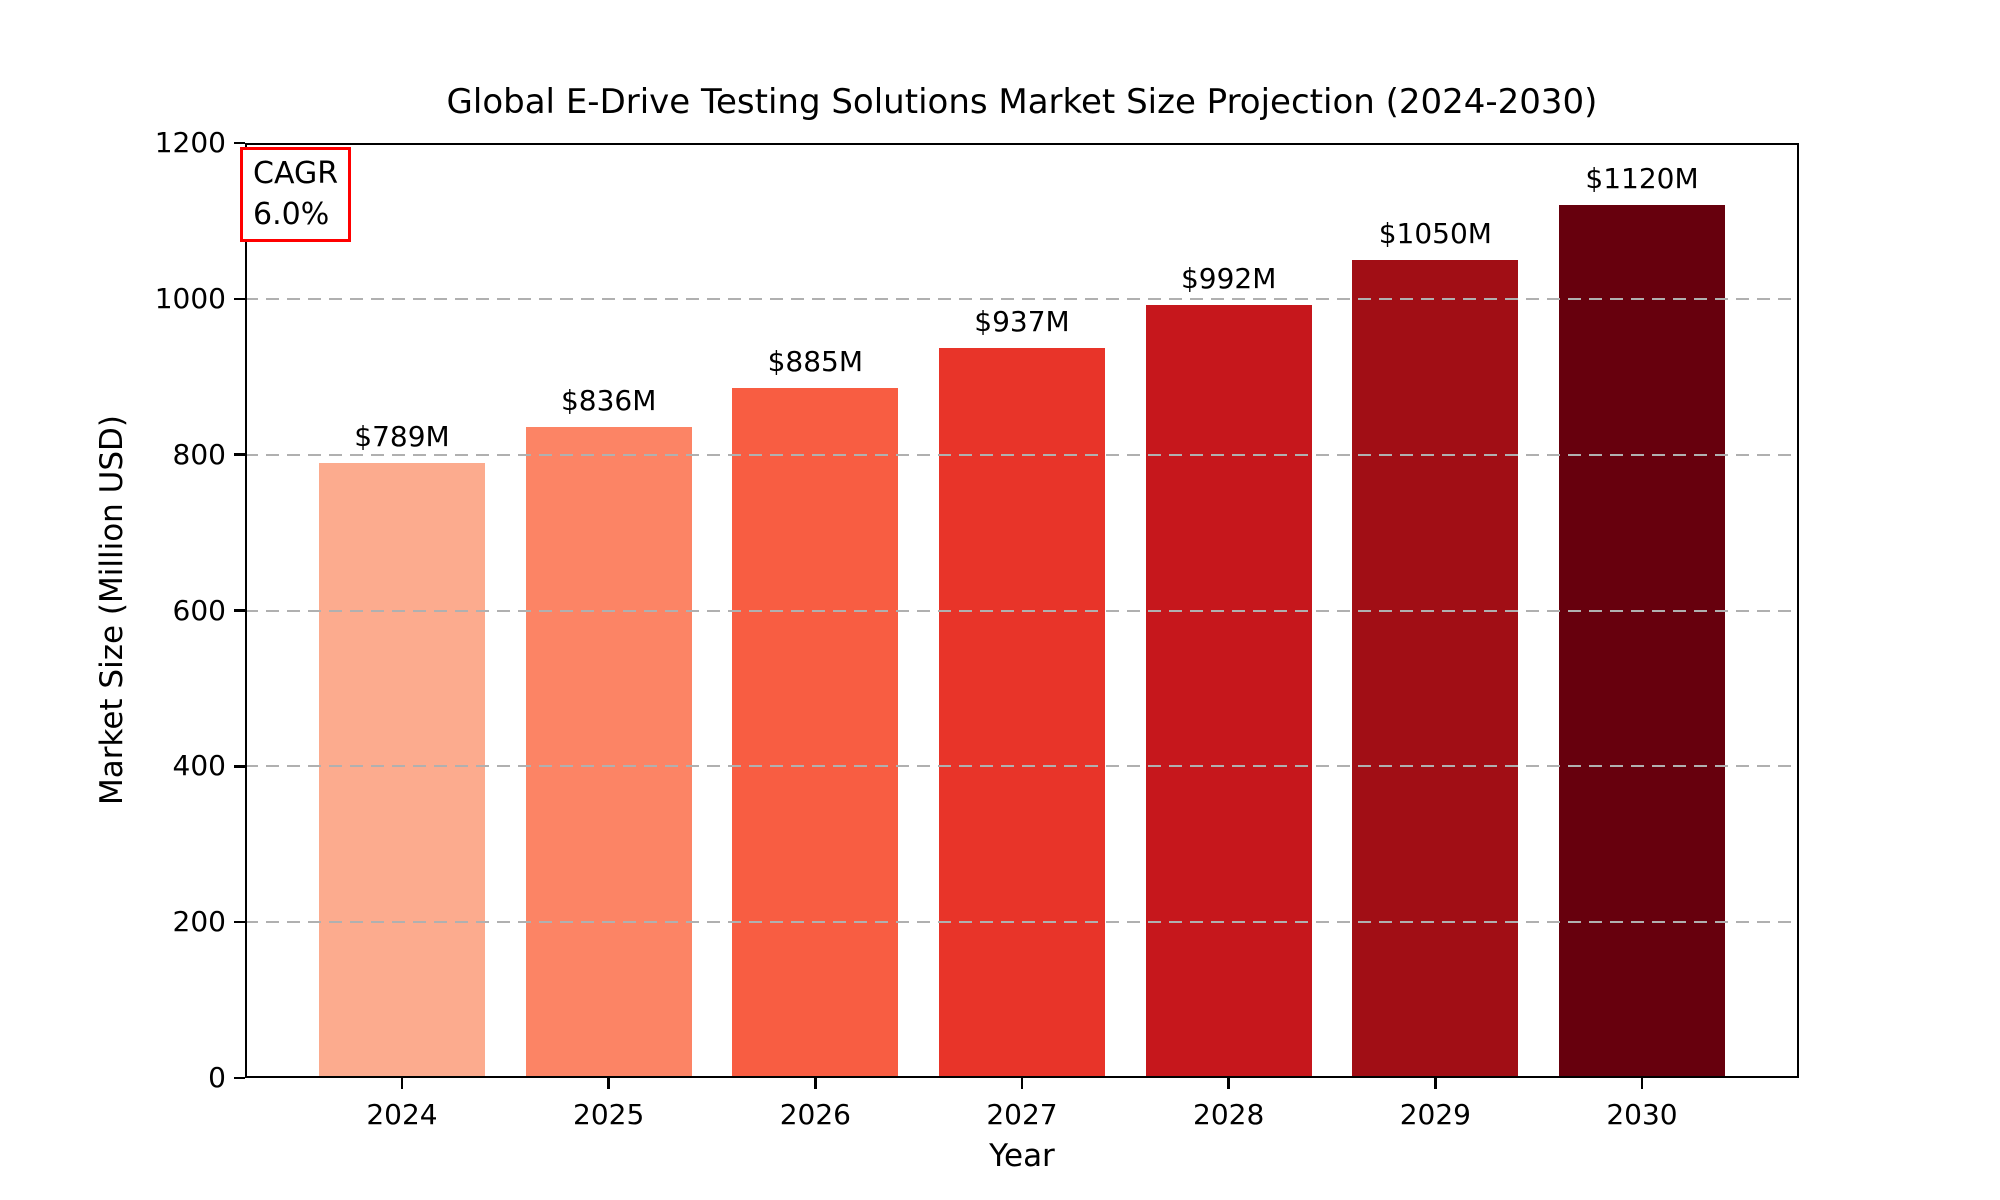 This screenshot has width=2000, height=1200. Describe the element at coordinates (1022, 1083) in the screenshot. I see `x-tick-mark-2027` at that location.